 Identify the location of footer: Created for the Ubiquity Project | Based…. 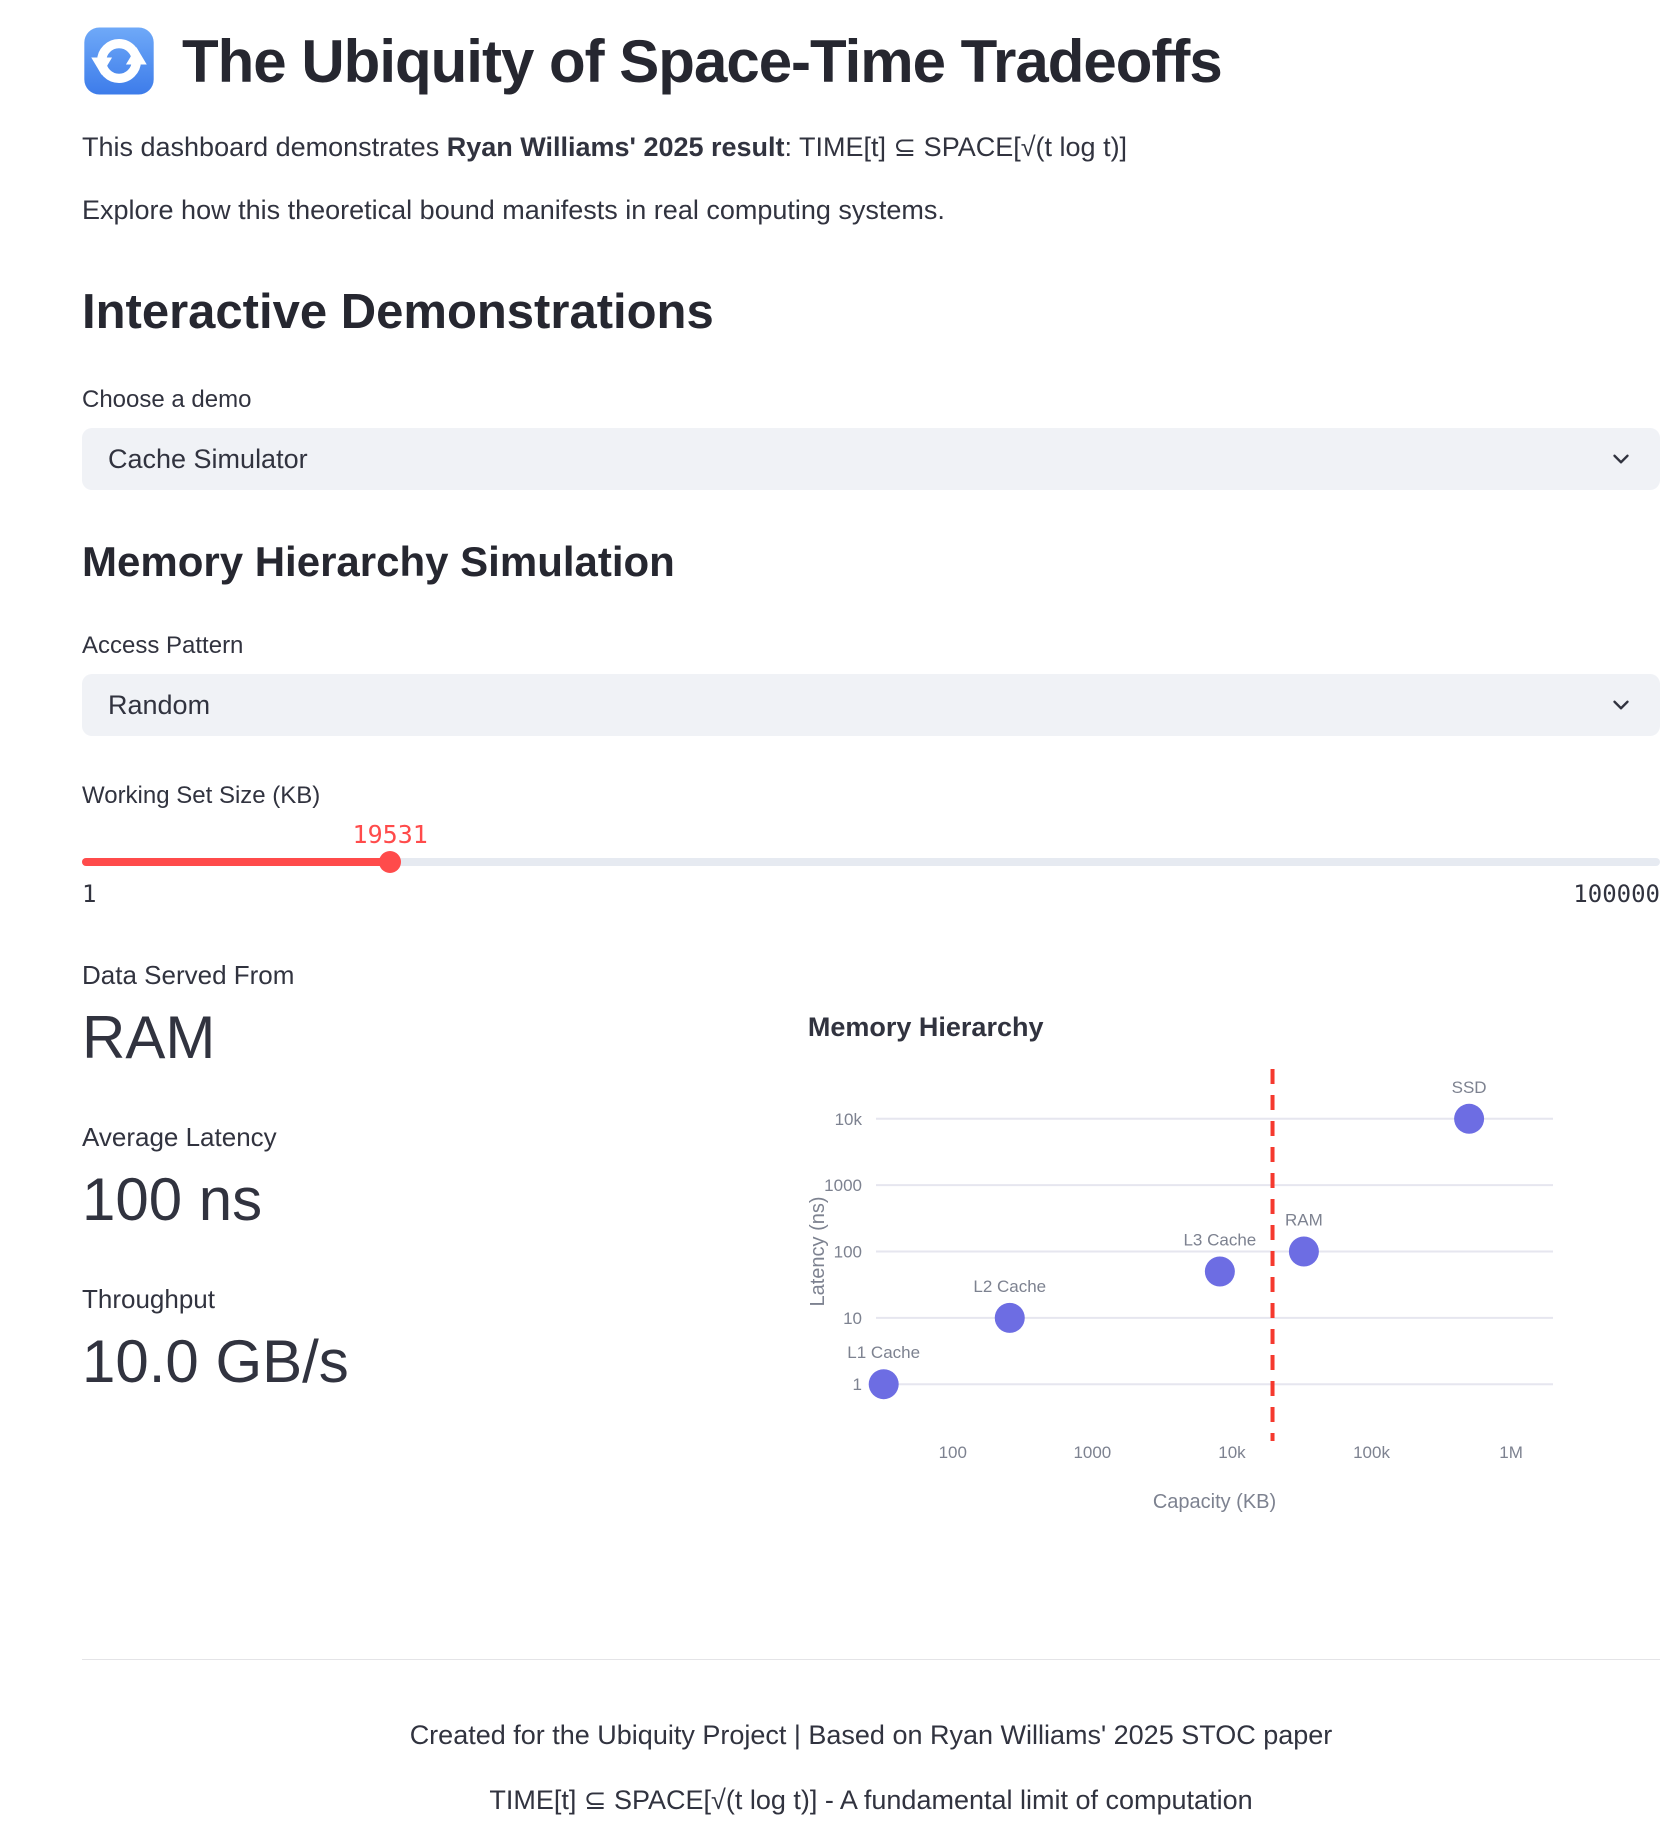
(871, 1780).